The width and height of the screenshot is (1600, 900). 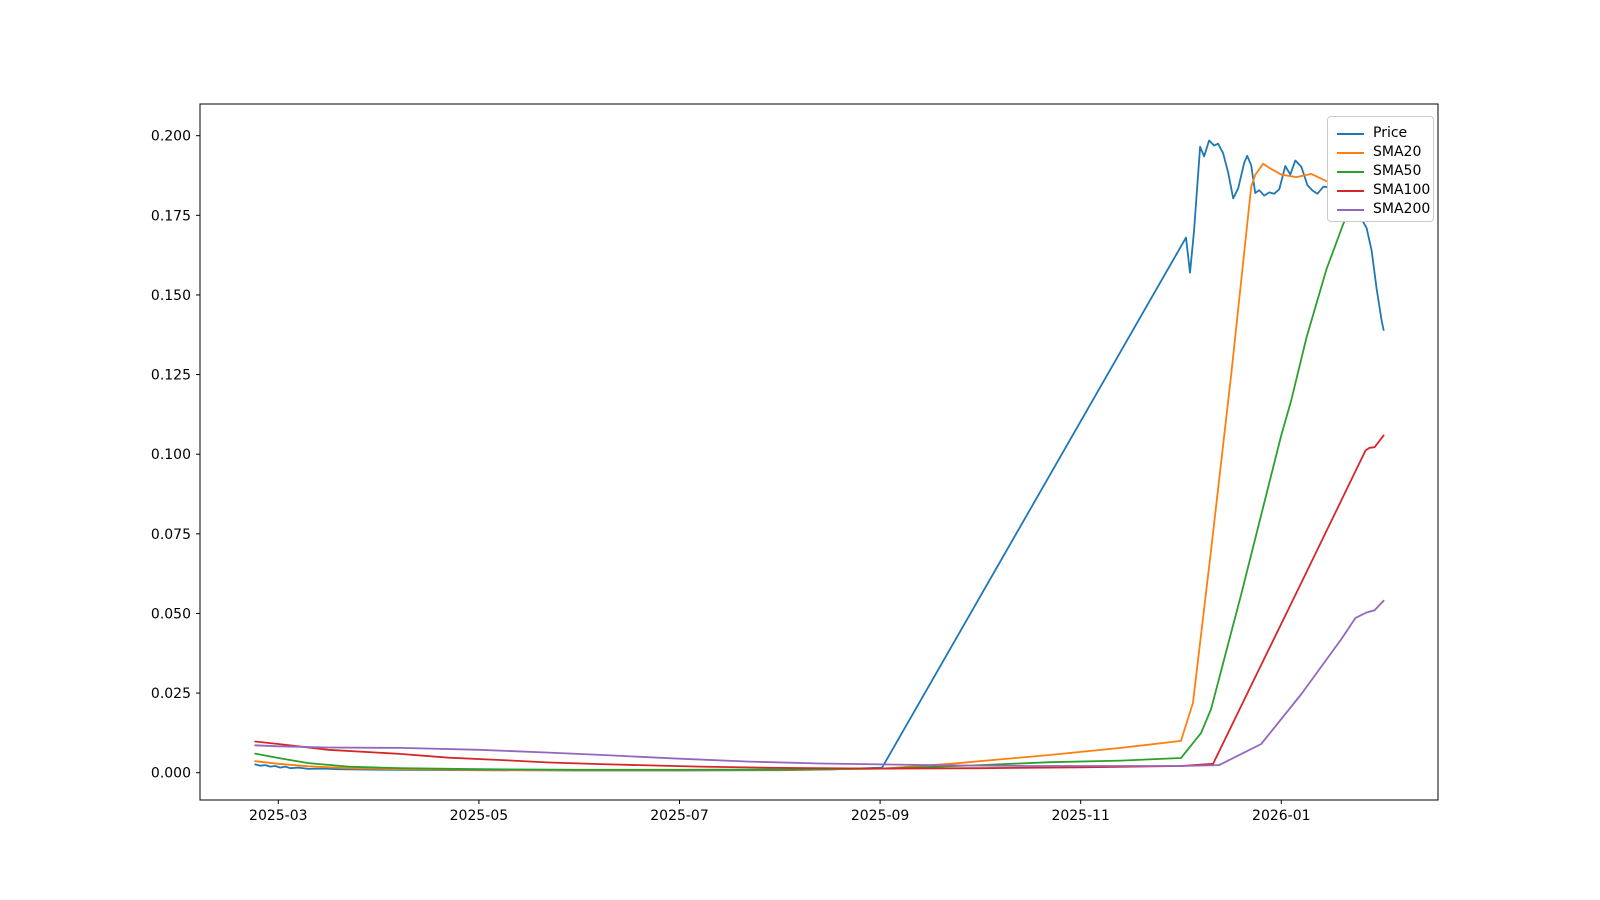 What do you see at coordinates (171, 774) in the screenshot?
I see `y-tick-label: 0.000` at bounding box center [171, 774].